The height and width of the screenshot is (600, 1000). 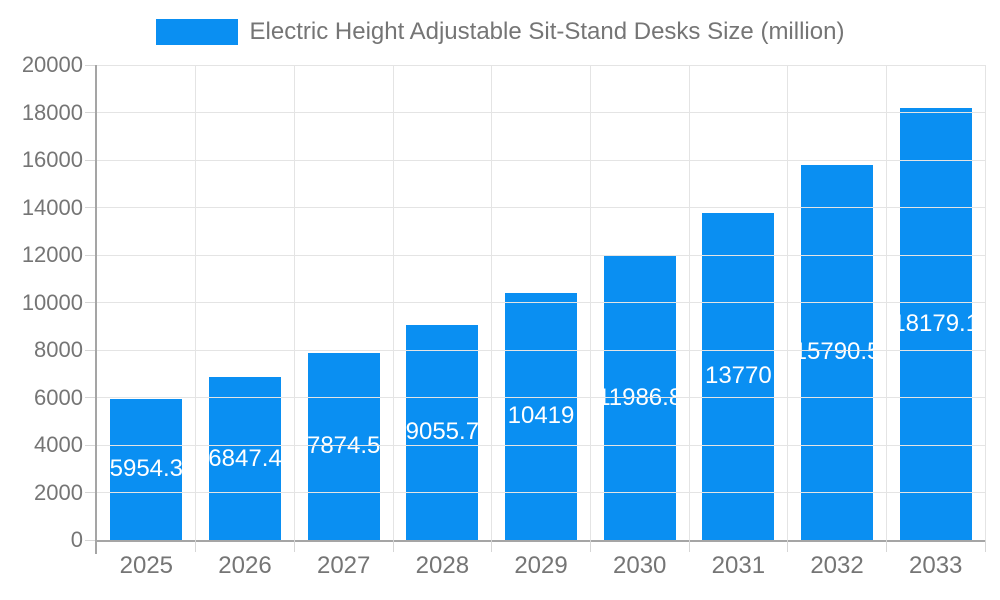 What do you see at coordinates (58, 444) in the screenshot?
I see `y-tick-label: 4000` at bounding box center [58, 444].